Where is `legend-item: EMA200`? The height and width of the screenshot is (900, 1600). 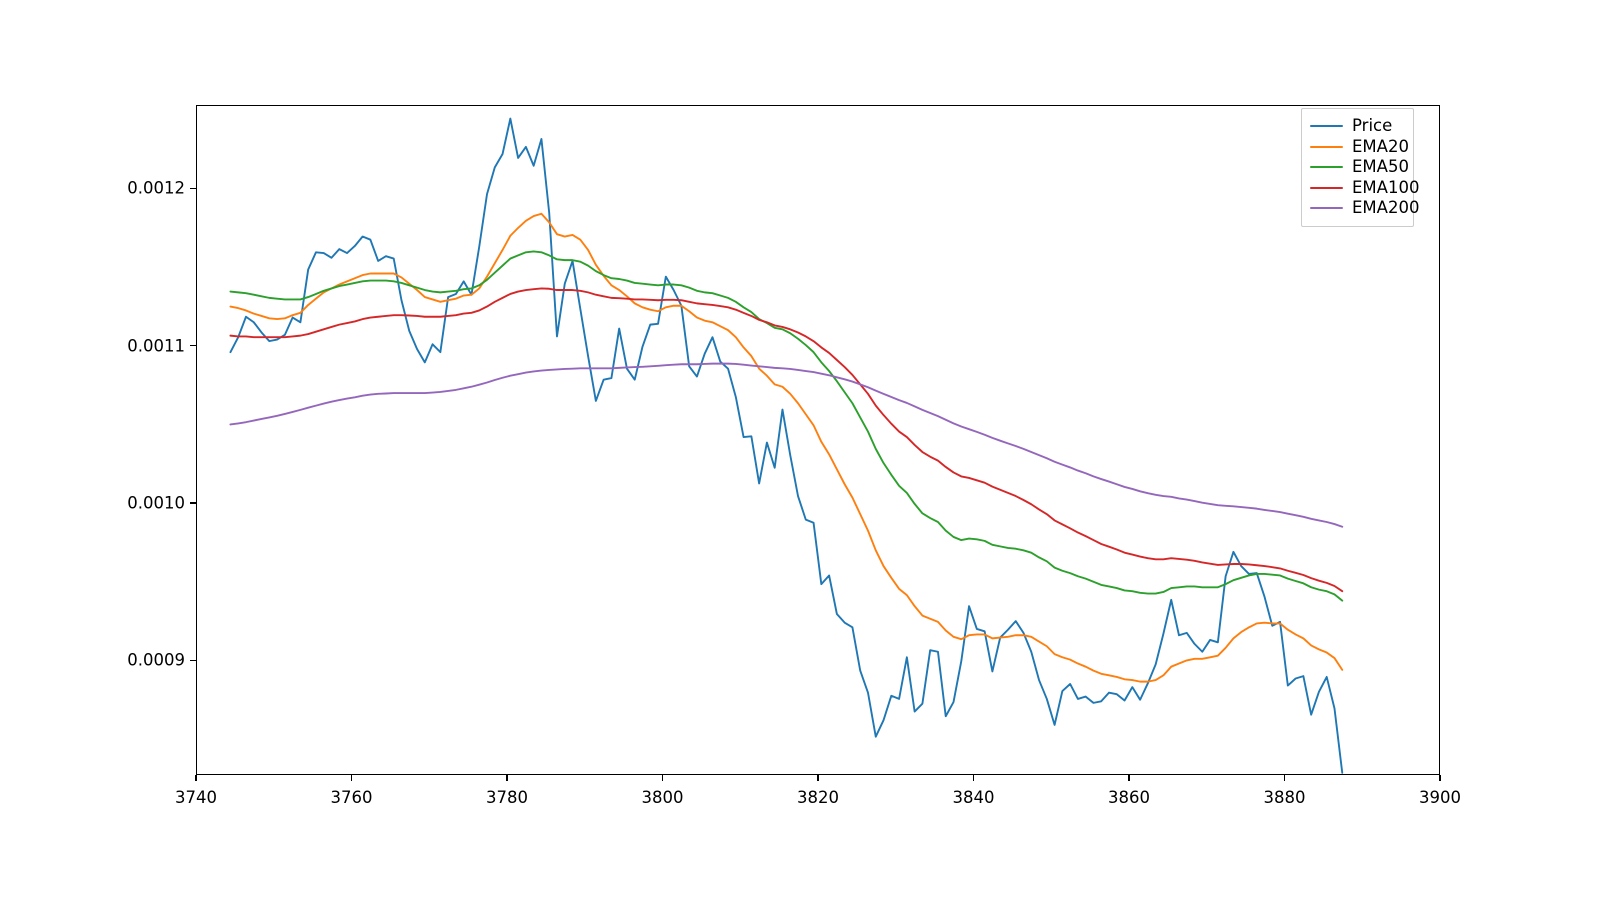
legend-item: EMA200 is located at coordinates (1364, 208).